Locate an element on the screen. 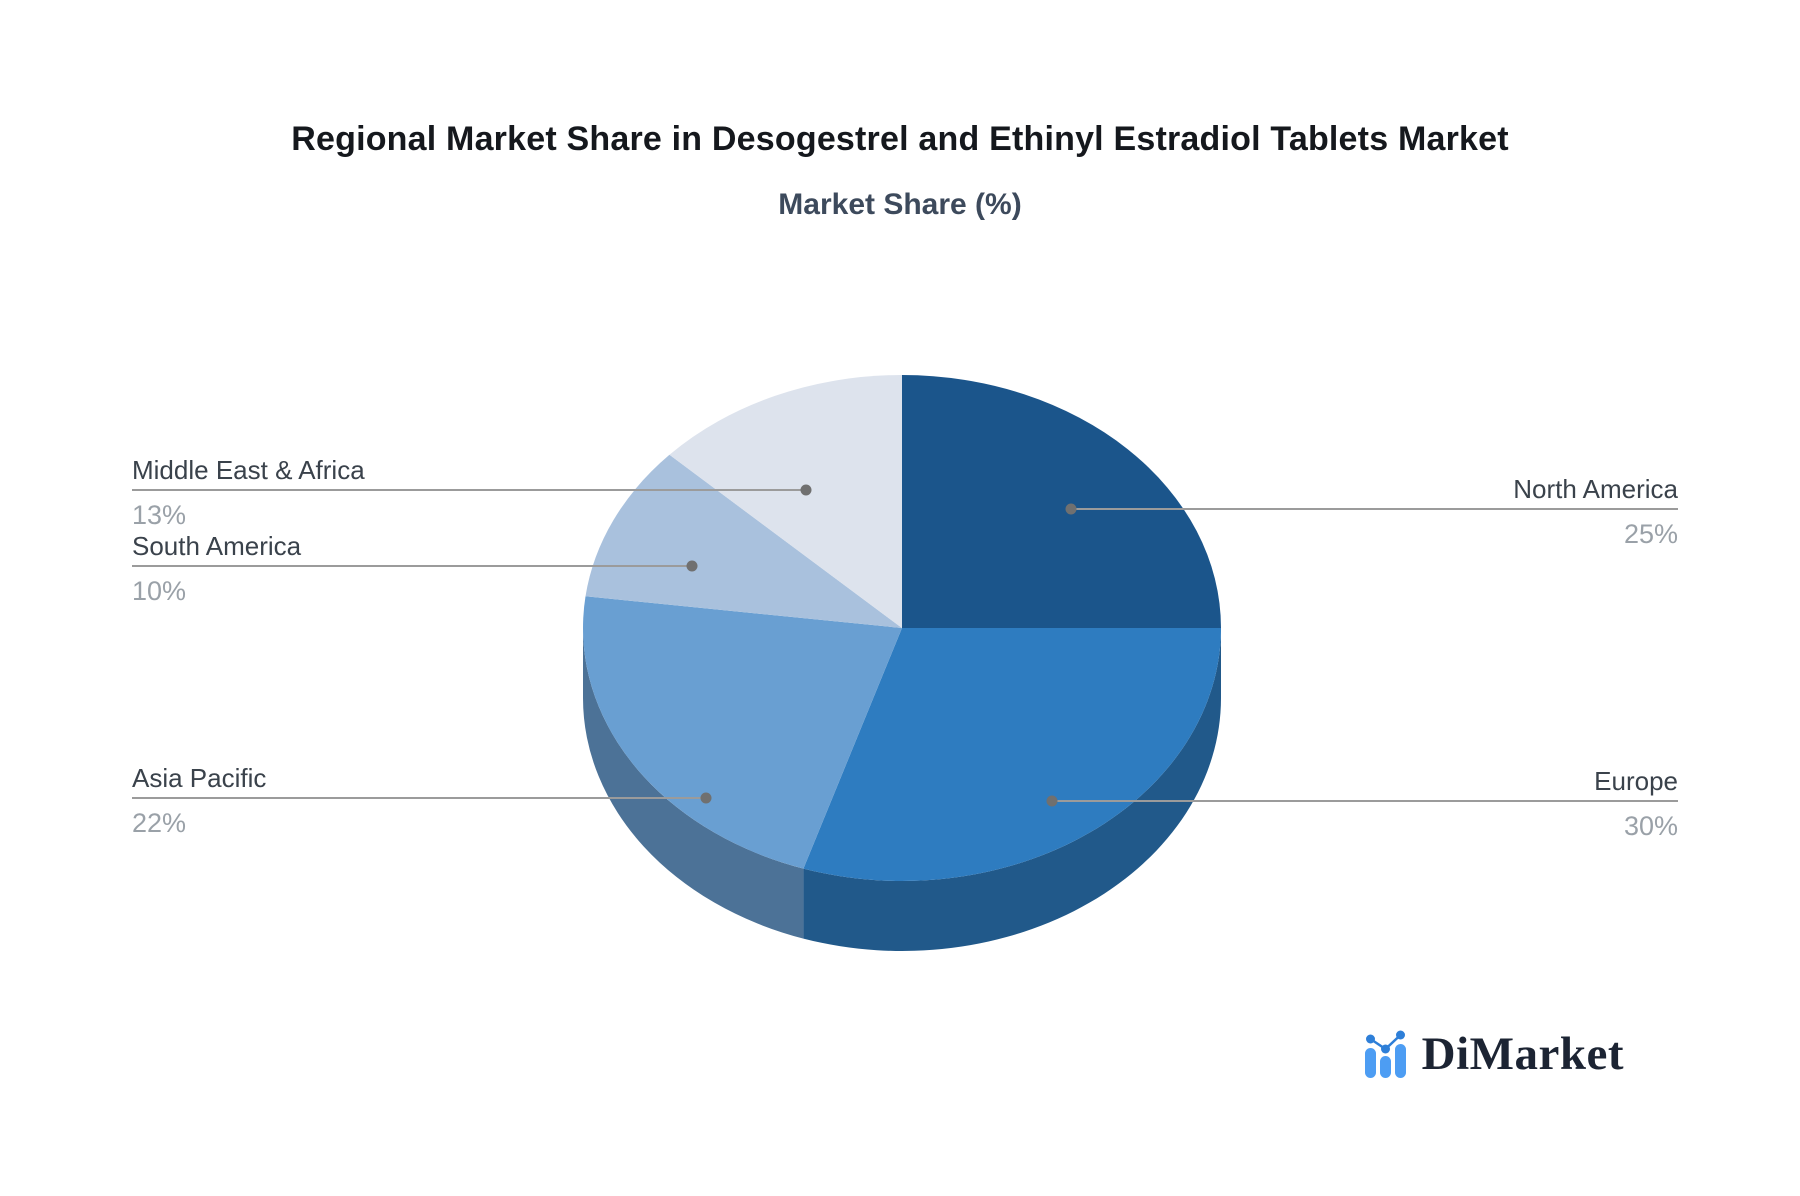 Image resolution: width=1800 pixels, height=1196 pixels. brand-logo: DiMarket is located at coordinates (1493, 1054).